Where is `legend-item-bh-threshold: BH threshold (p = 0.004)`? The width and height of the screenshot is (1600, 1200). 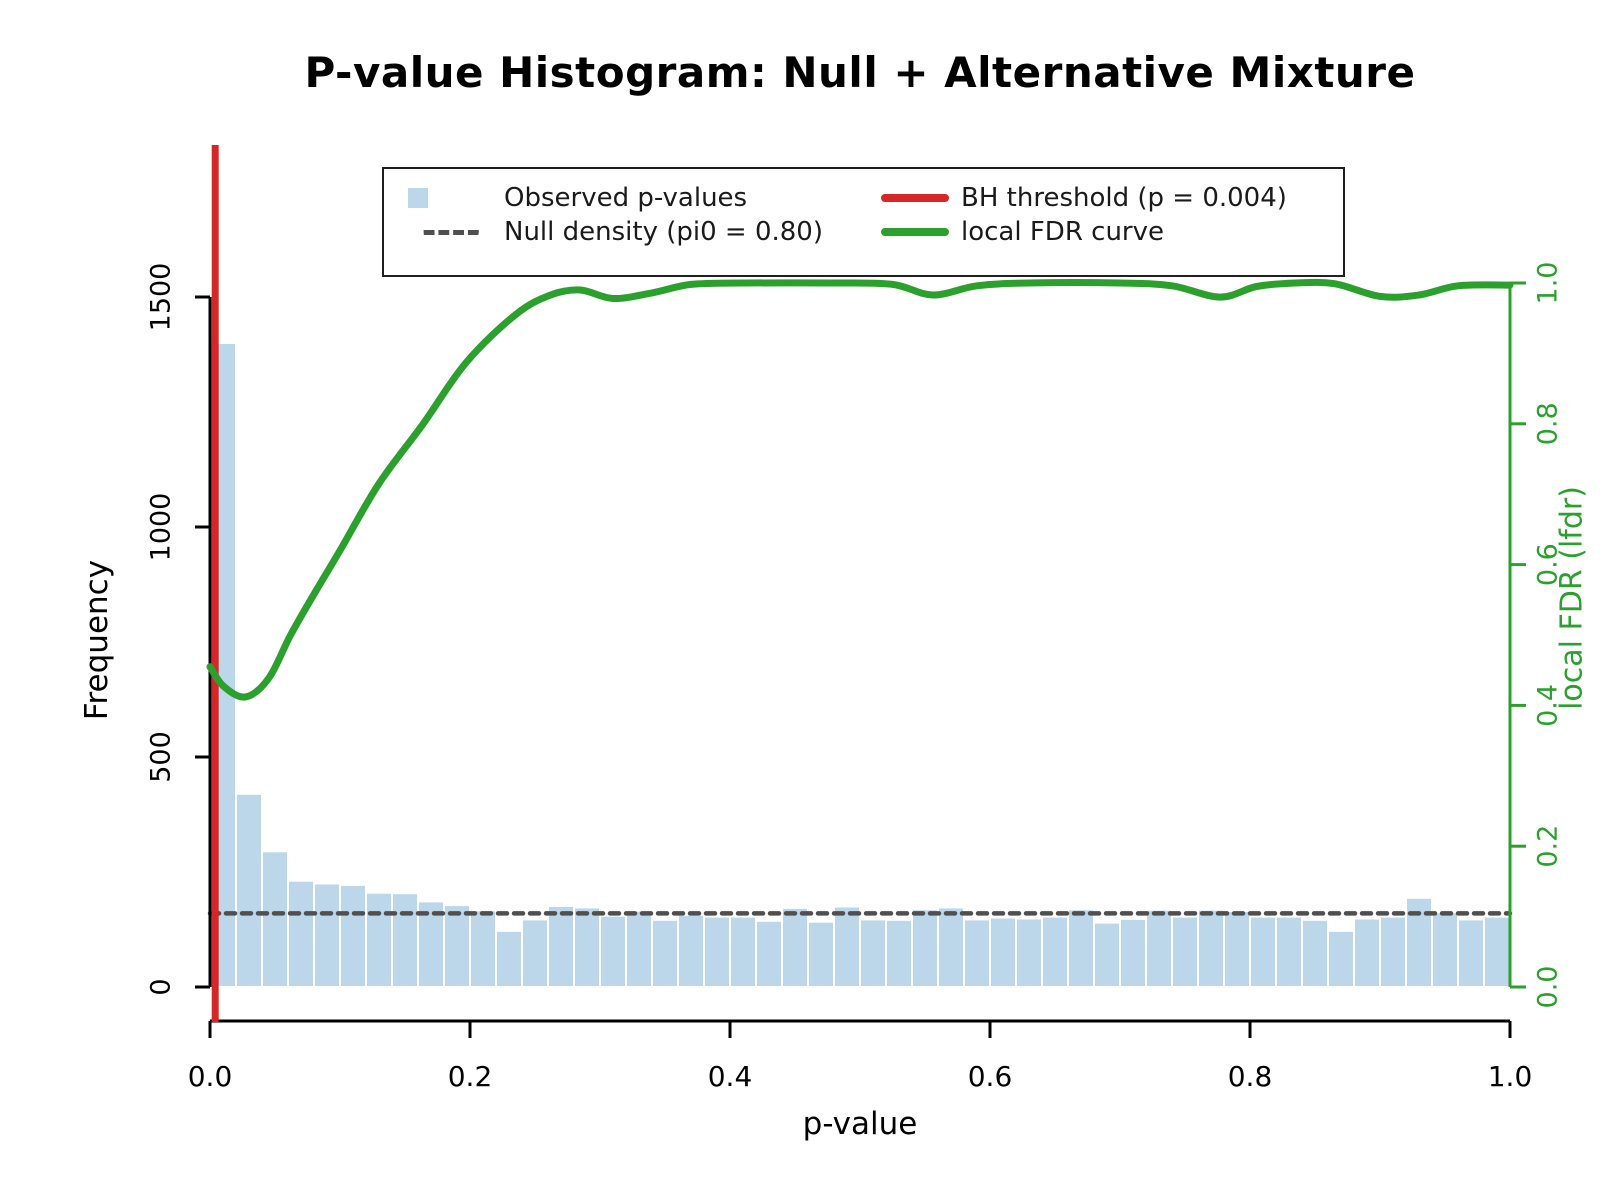 legend-item-bh-threshold: BH threshold (p = 0.004) is located at coordinates (1112, 198).